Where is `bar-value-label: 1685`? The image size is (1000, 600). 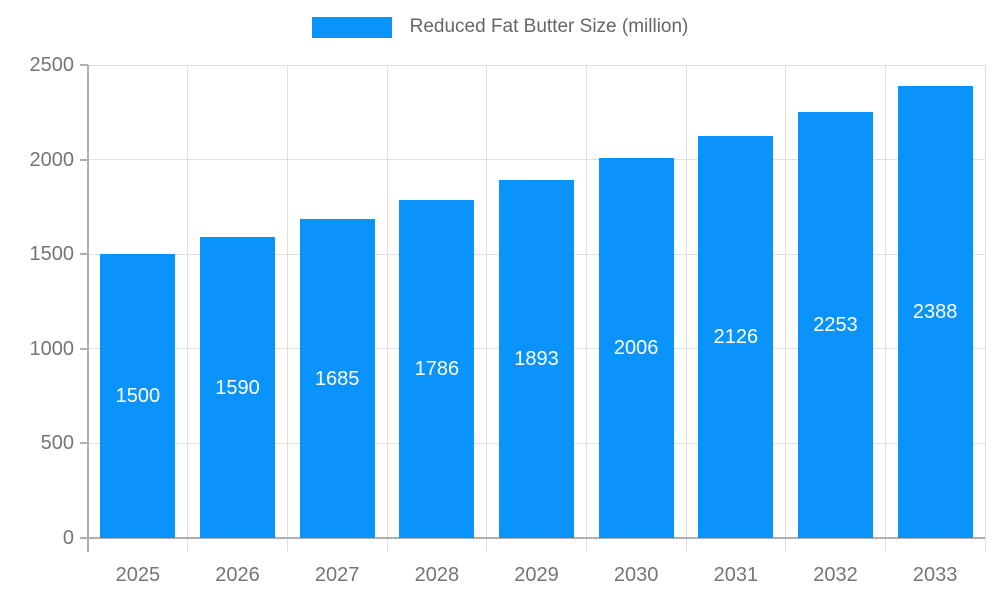 bar-value-label: 1685 is located at coordinates (337, 378).